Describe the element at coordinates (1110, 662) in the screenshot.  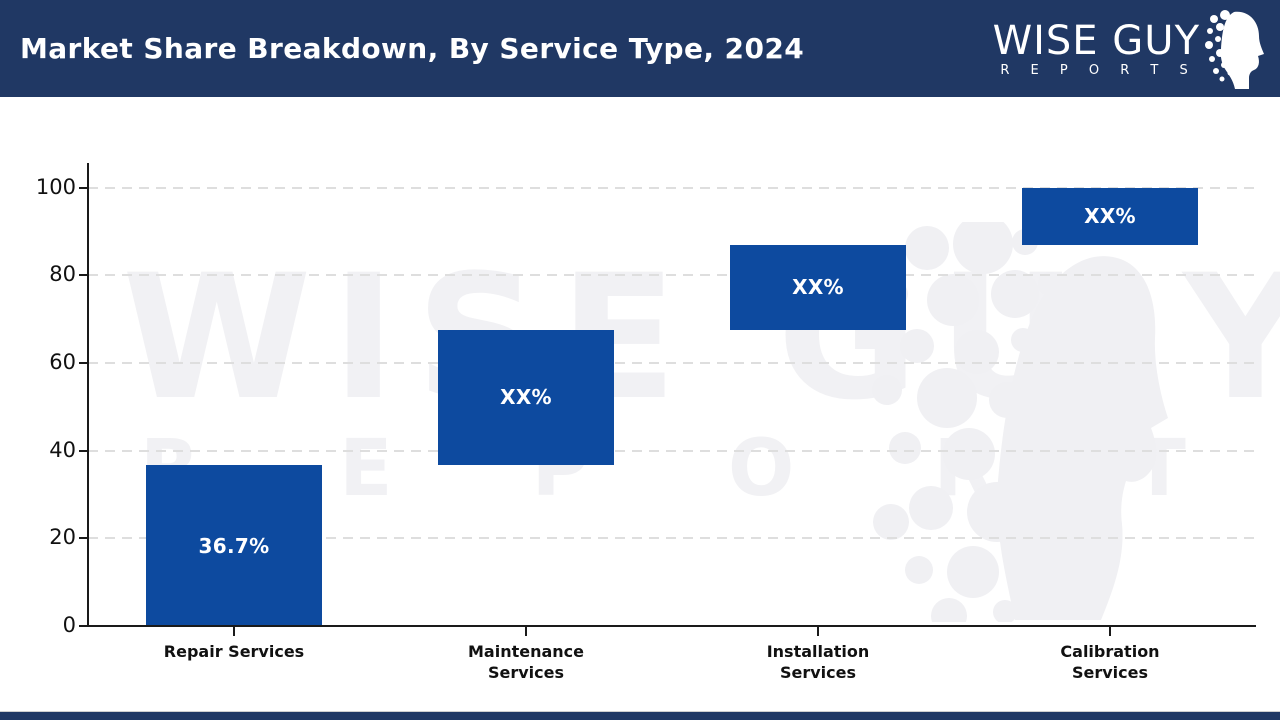
I see `x-tick-label: Calibration Services` at that location.